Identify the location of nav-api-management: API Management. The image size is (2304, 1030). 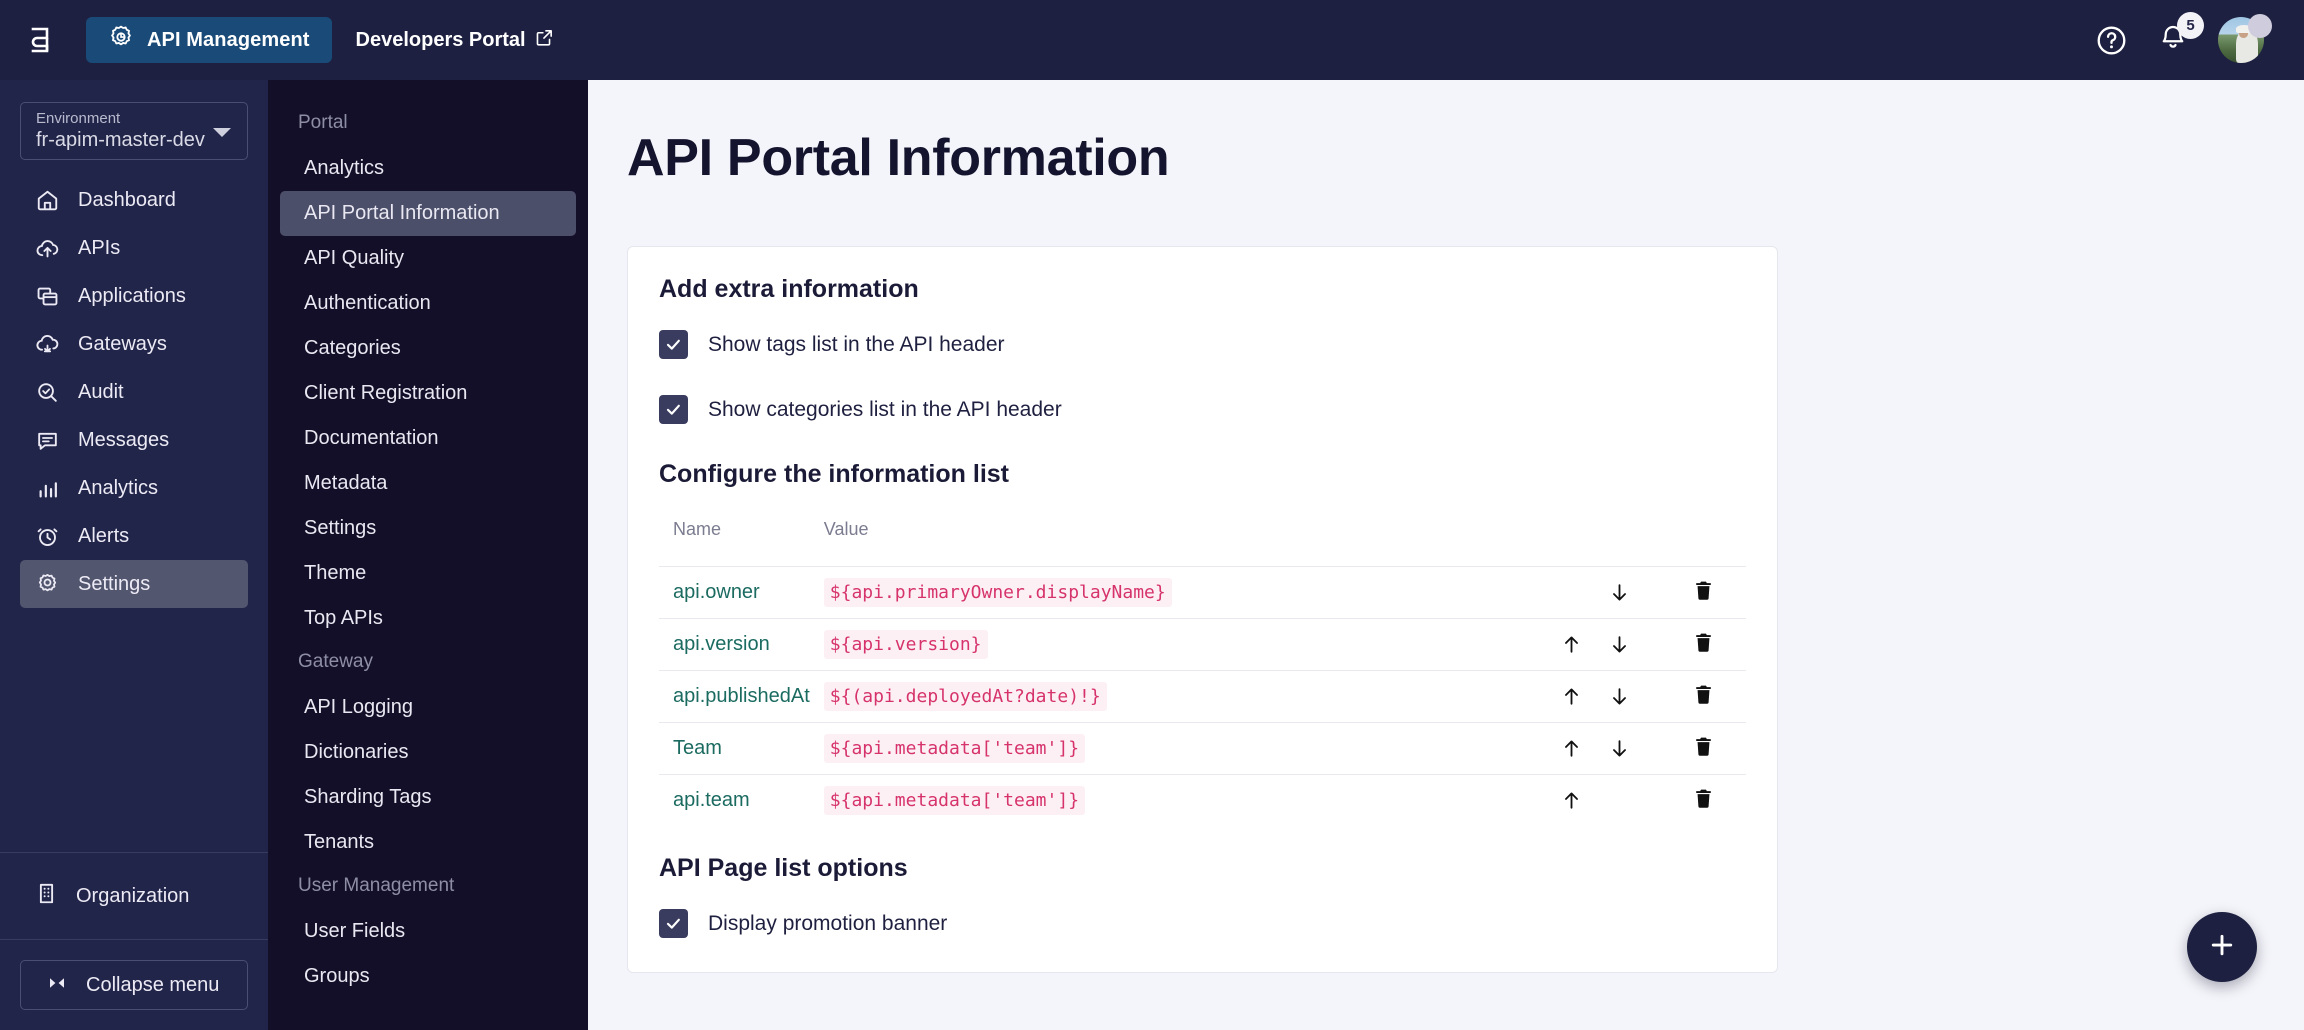
(209, 40).